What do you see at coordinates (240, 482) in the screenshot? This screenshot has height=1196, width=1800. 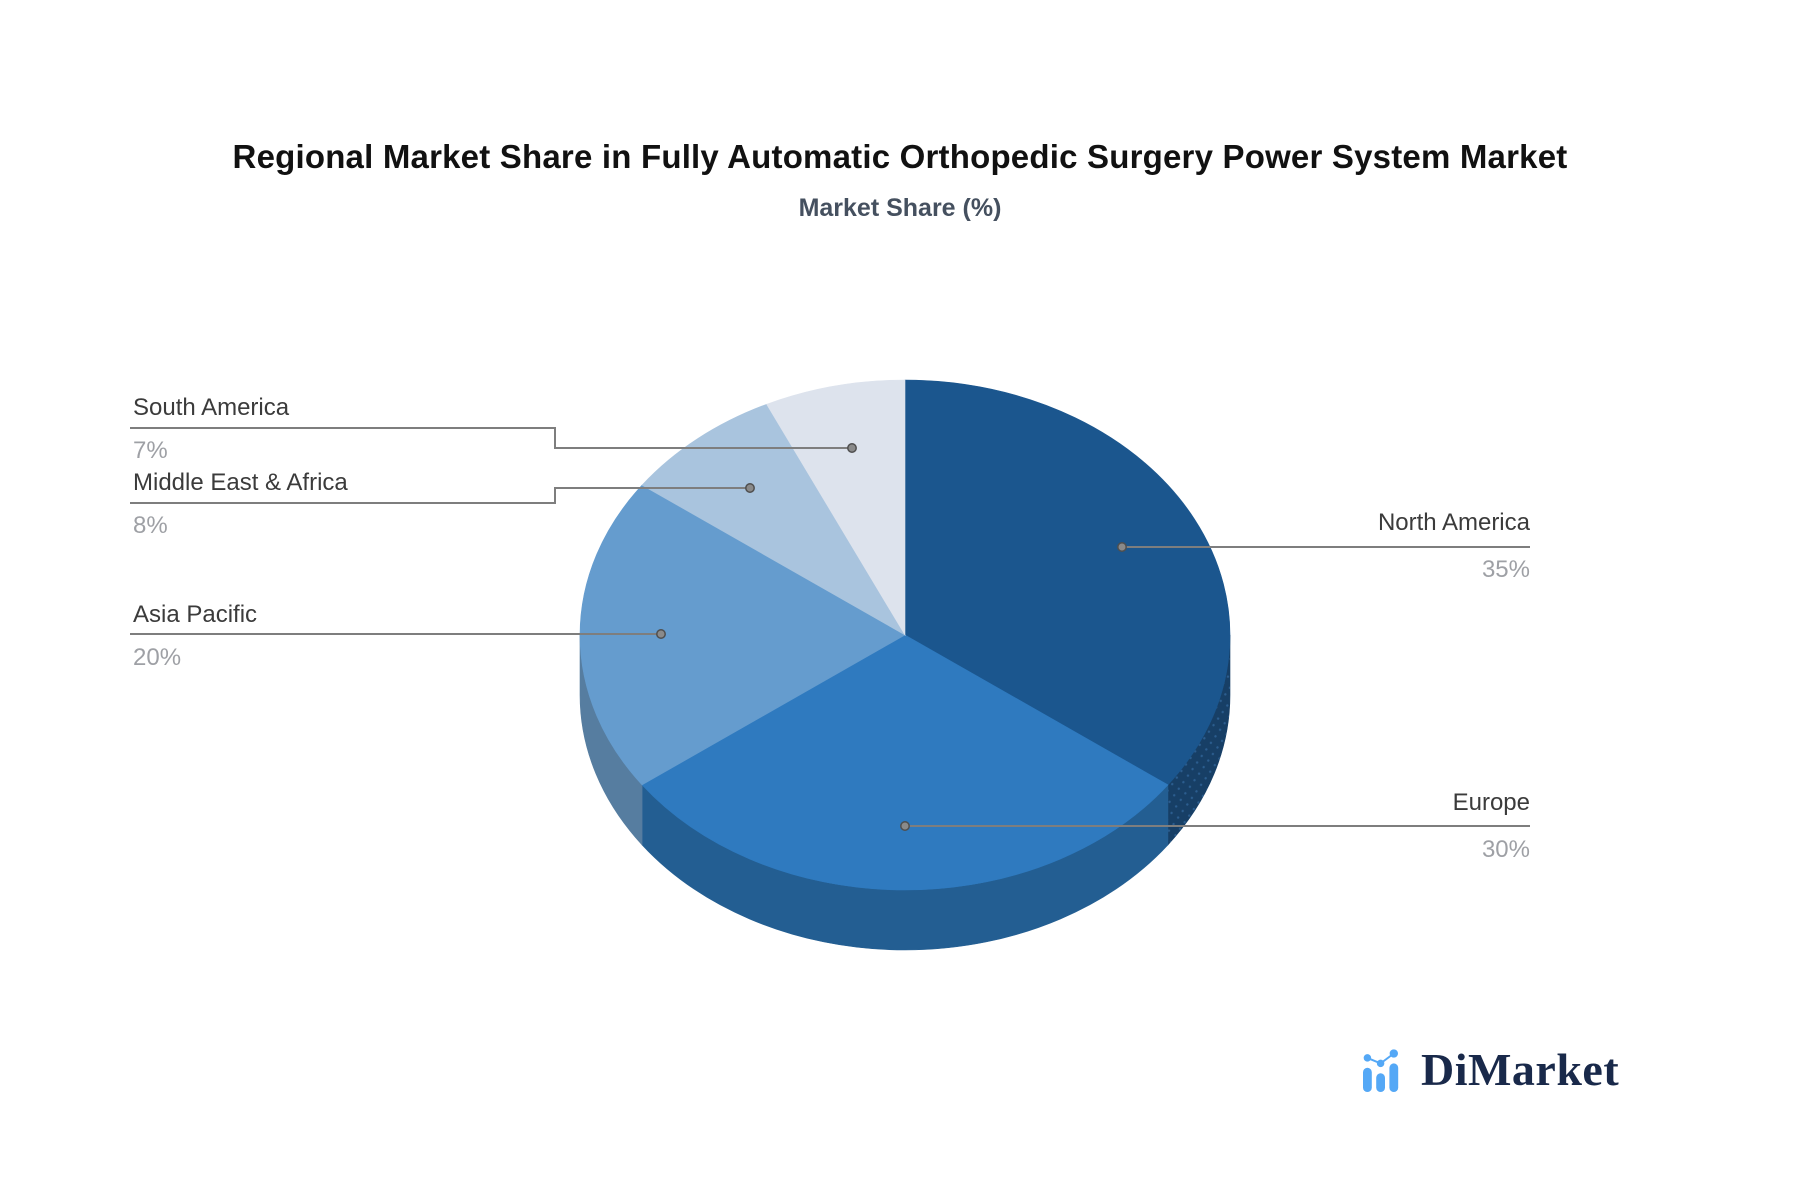 I see `callout-label-middle-east-africa: Middle East & Africa` at bounding box center [240, 482].